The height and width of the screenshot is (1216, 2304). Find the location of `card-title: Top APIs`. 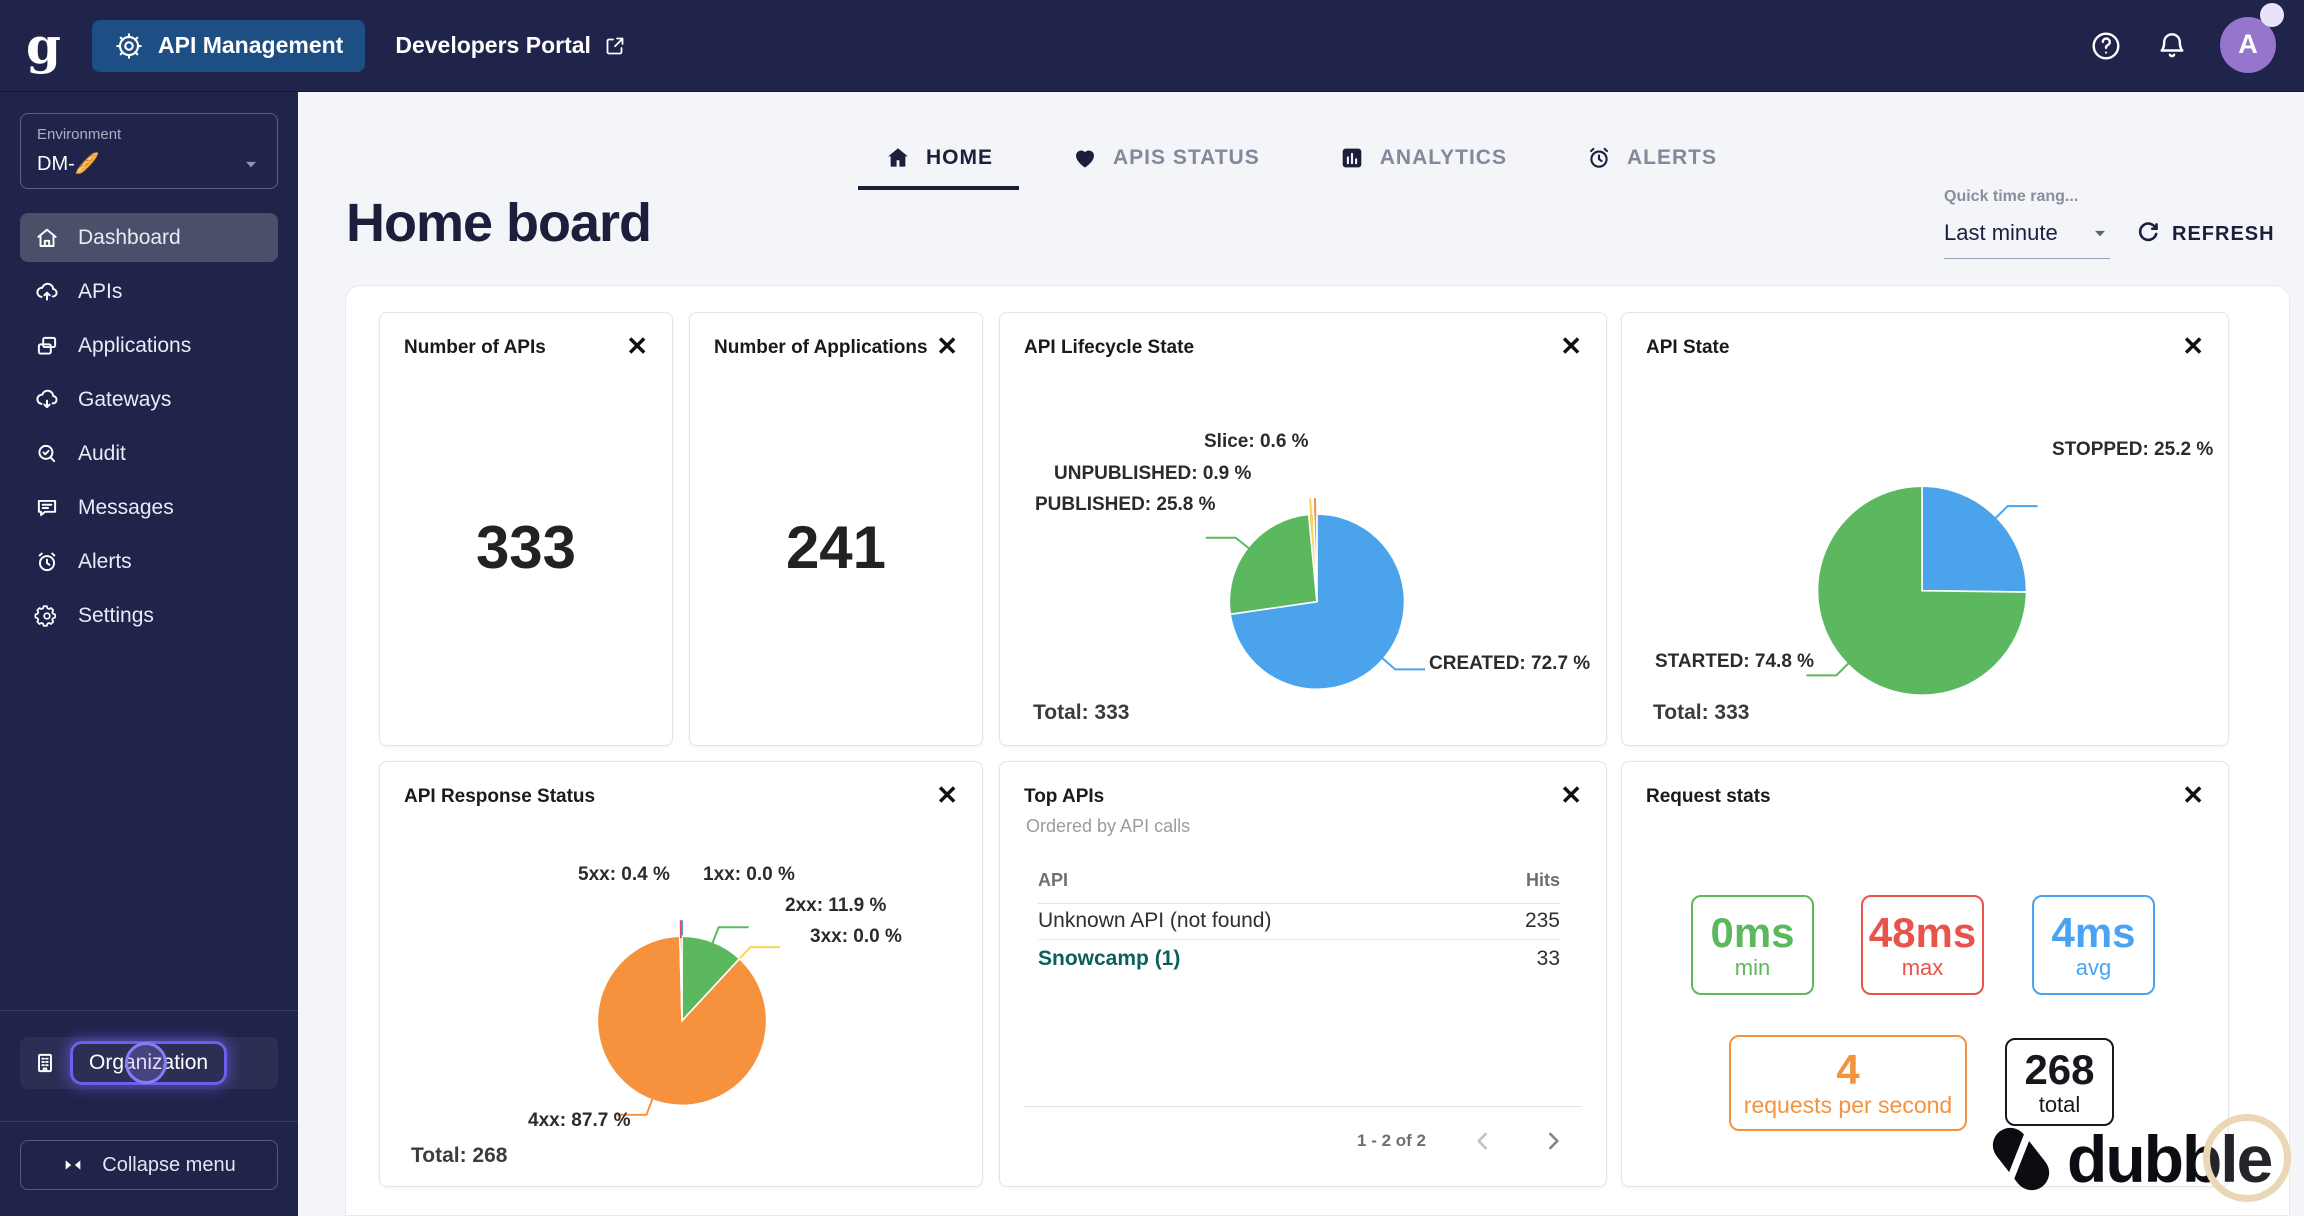

card-title: Top APIs is located at coordinates (1064, 796).